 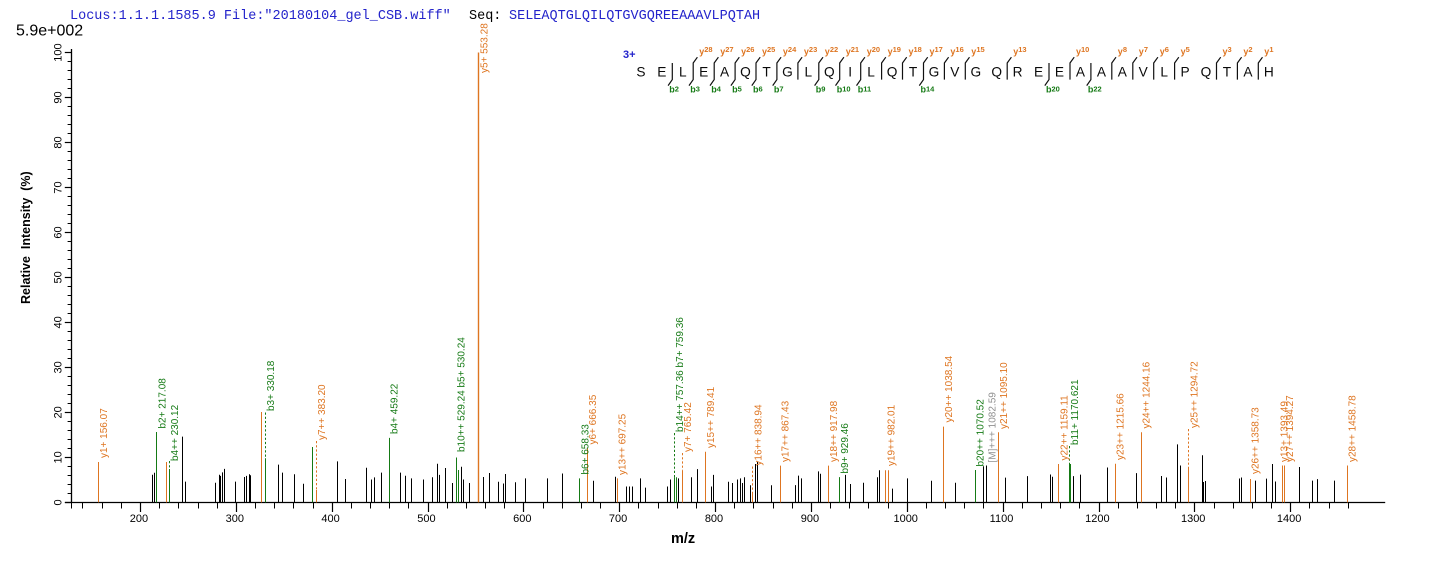 What do you see at coordinates (634, 16) in the screenshot?
I see `svg-text:SELEAQTGLQILQTGVGQREEAAAVLPQTA: SELEAQTGLQILQTGVGQREEAAAVLPQTAH` at bounding box center [634, 16].